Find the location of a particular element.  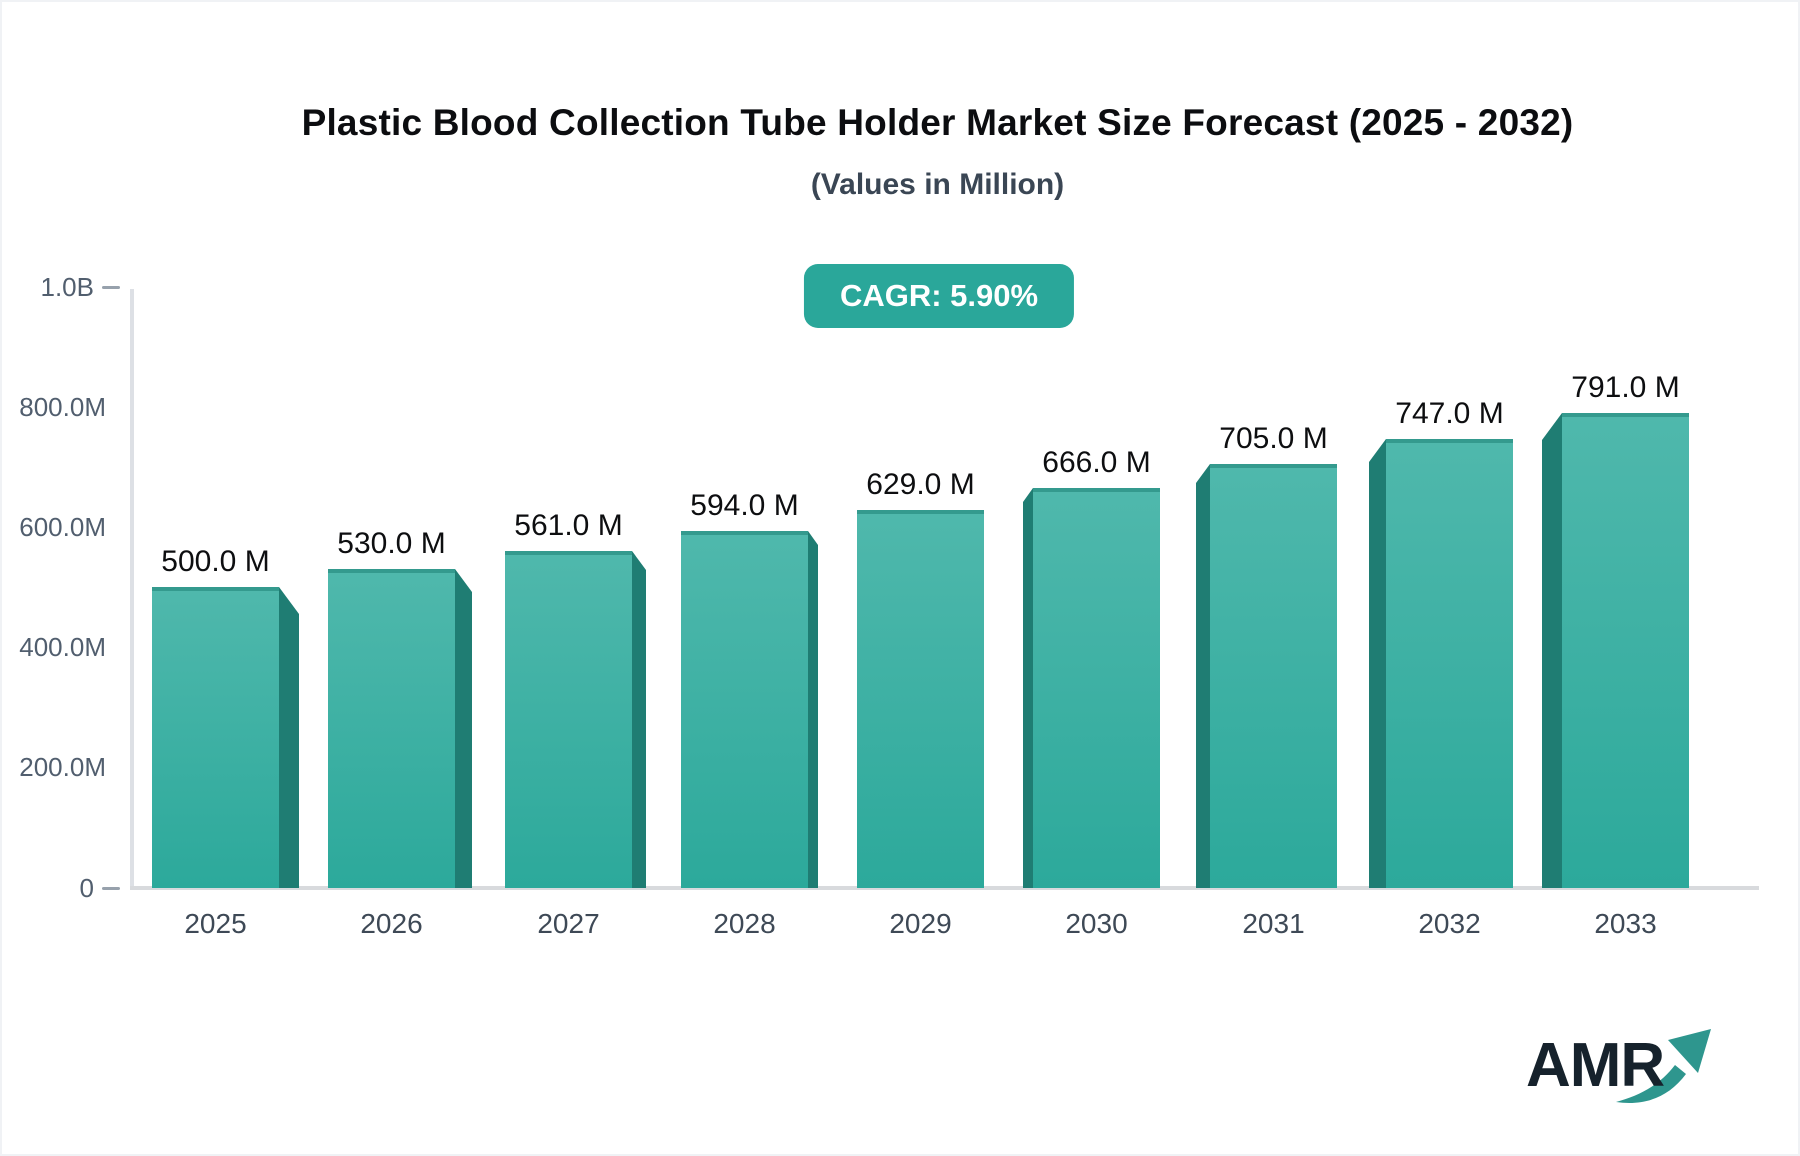

cagr-badge: CAGR: 5.90% is located at coordinates (939, 296).